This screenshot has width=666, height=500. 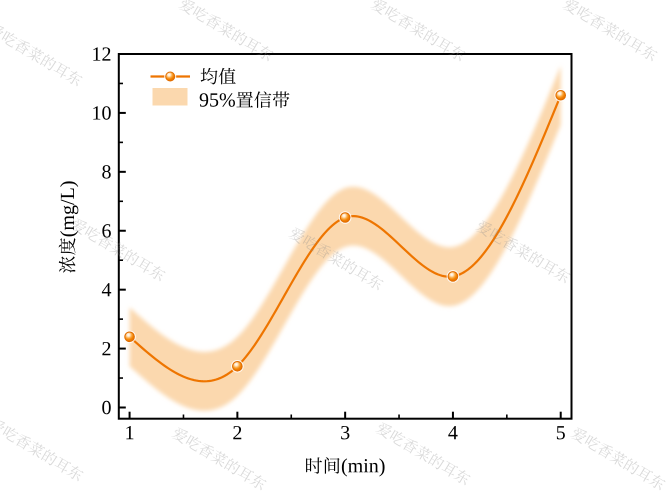 I want to click on legend, so click(x=220, y=87).